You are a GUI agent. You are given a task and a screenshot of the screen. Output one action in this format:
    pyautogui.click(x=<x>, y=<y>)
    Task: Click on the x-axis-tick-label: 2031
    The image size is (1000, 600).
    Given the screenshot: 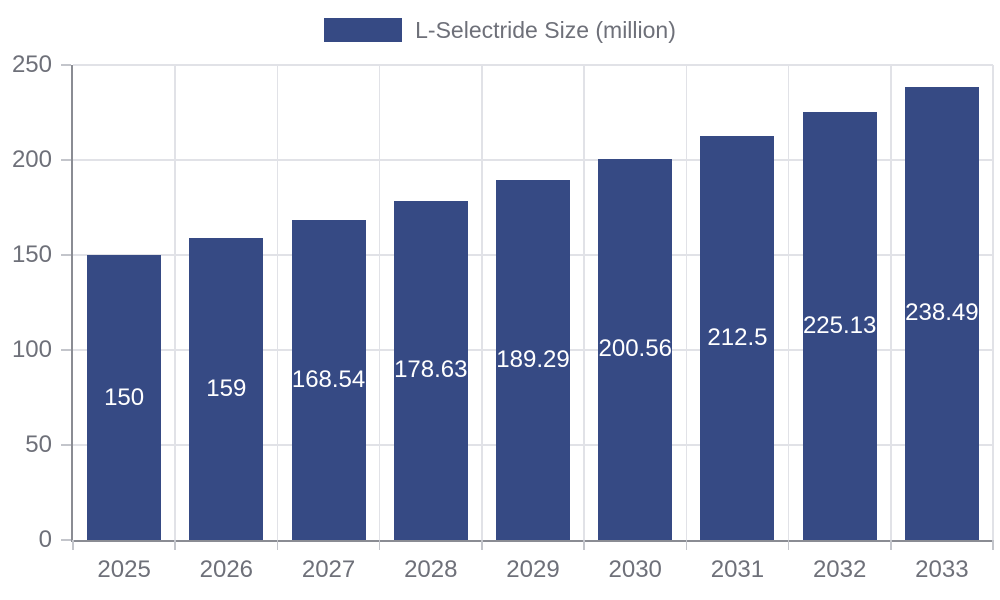 What is the action you would take?
    pyautogui.click(x=737, y=569)
    